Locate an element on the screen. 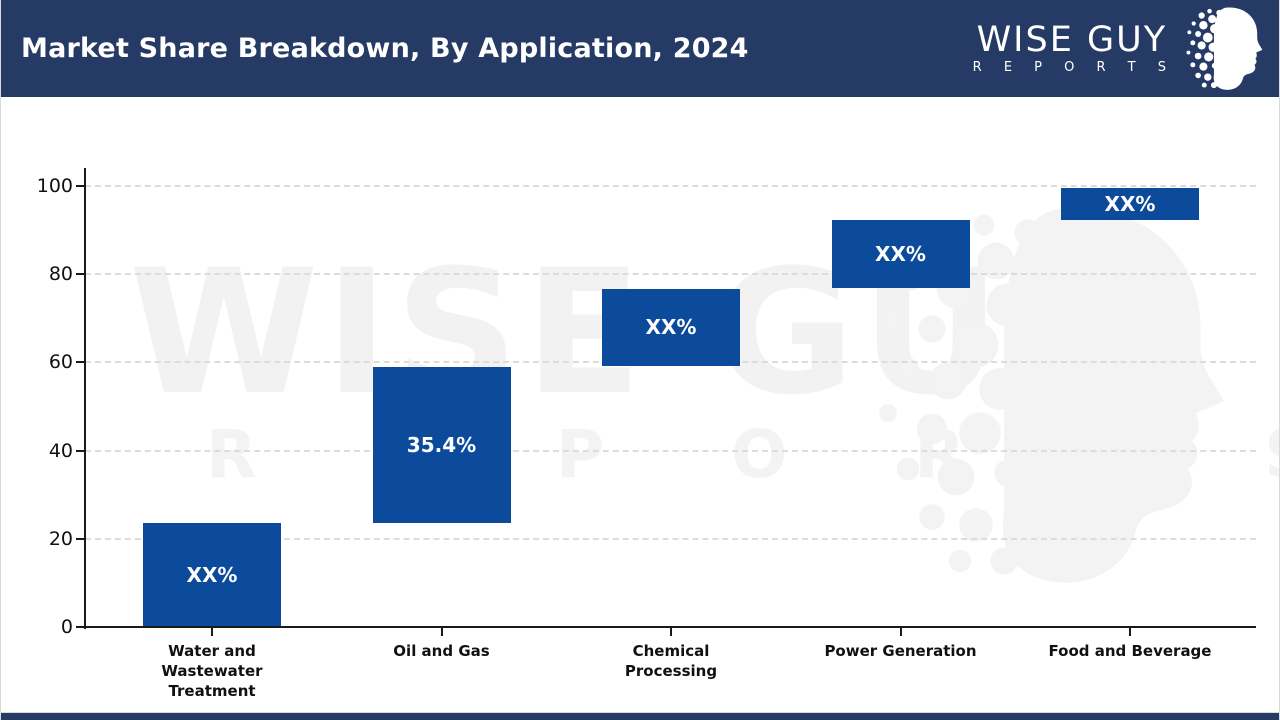 This screenshot has width=1280, height=720. footer-bar is located at coordinates (640, 716).